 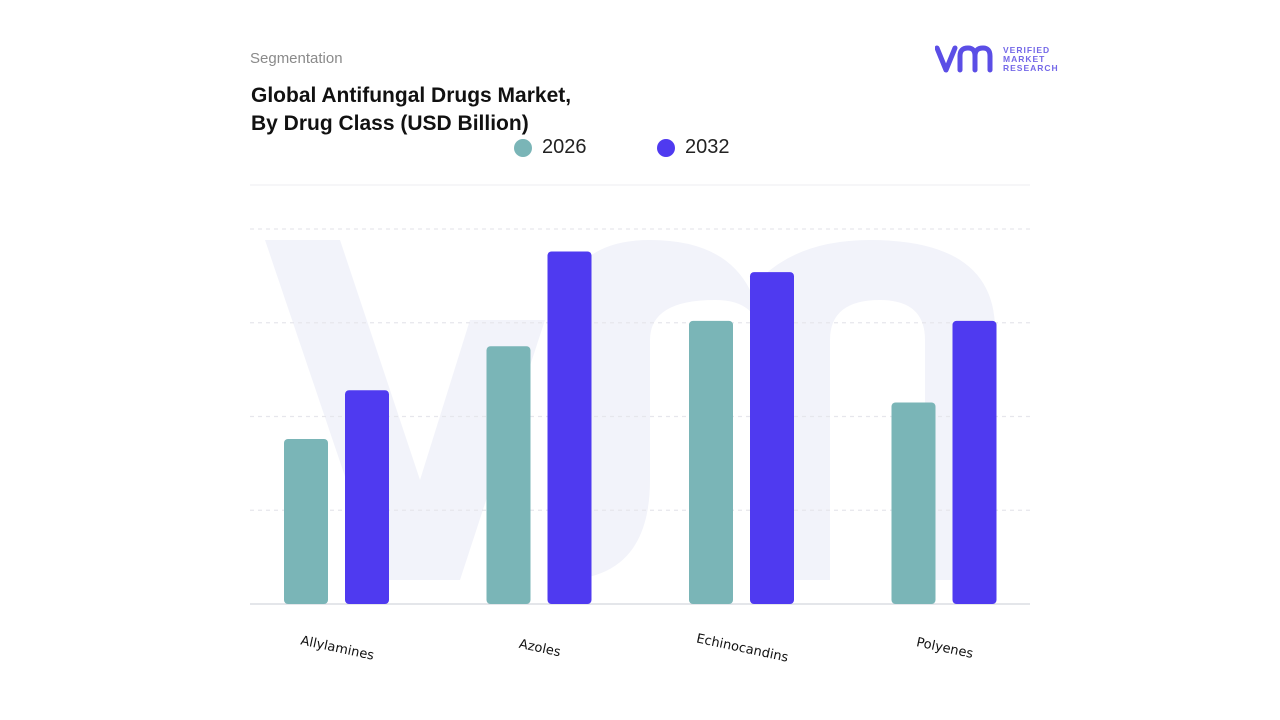 What do you see at coordinates (913, 503) in the screenshot?
I see `bar-polyenes-2026` at bounding box center [913, 503].